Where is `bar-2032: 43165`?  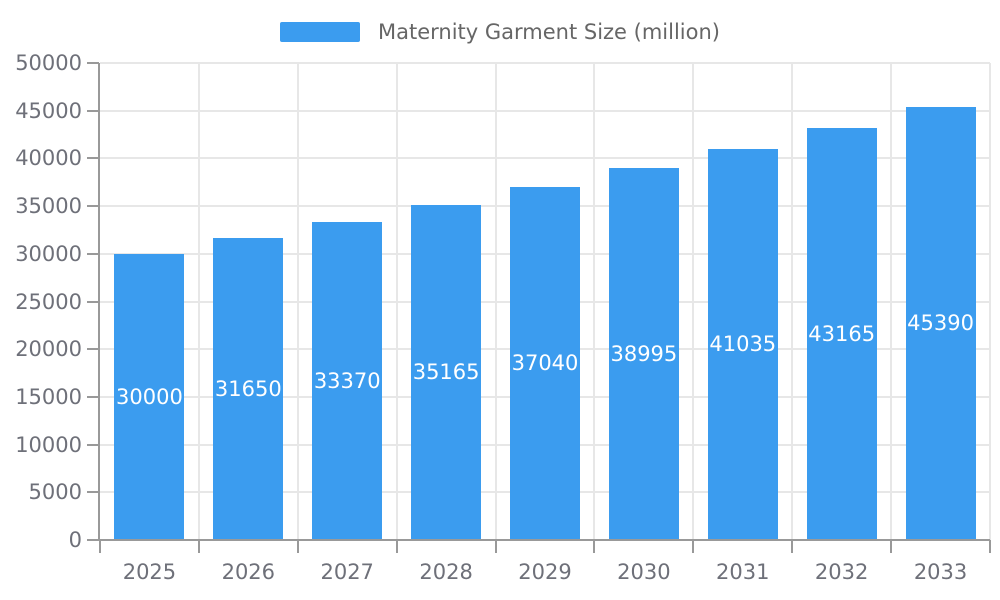 bar-2032: 43165 is located at coordinates (841, 334).